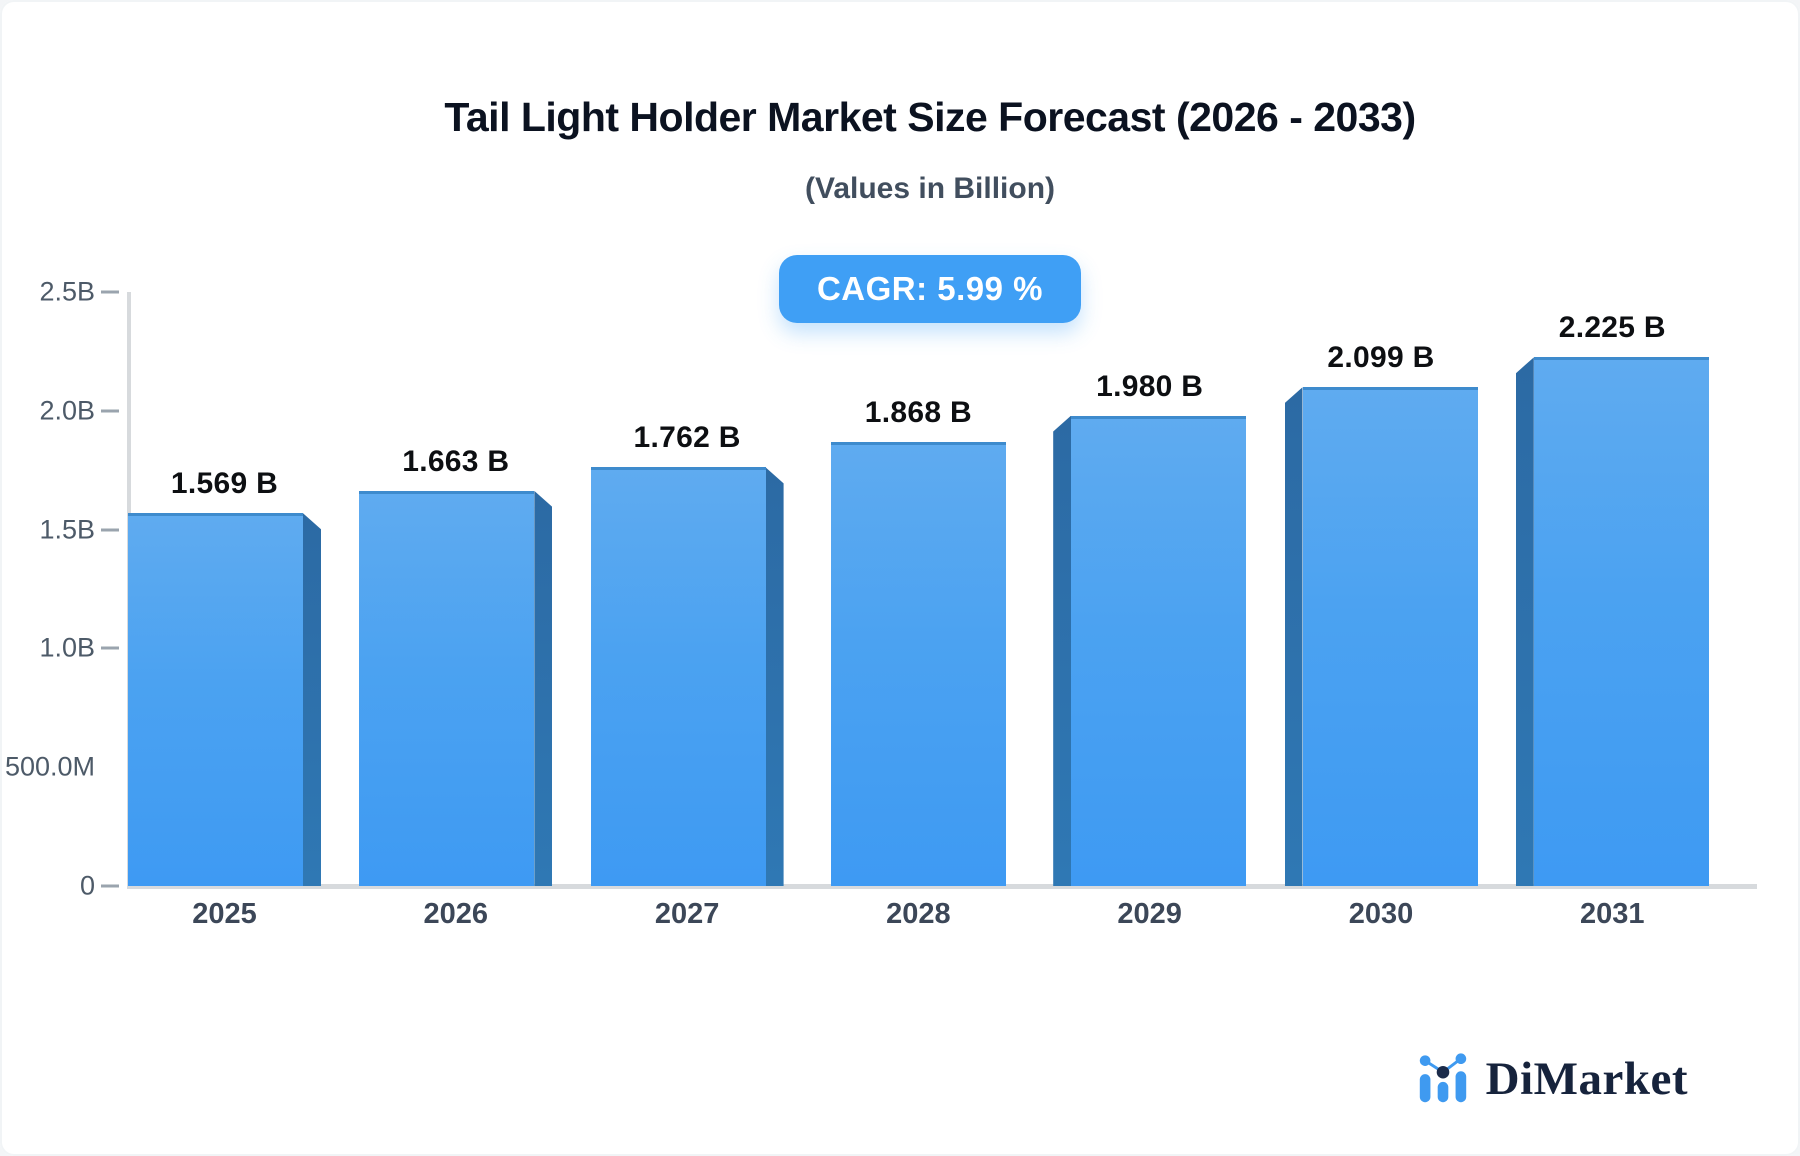 This screenshot has width=1800, height=1156. I want to click on x-category-label: 2027, so click(687, 914).